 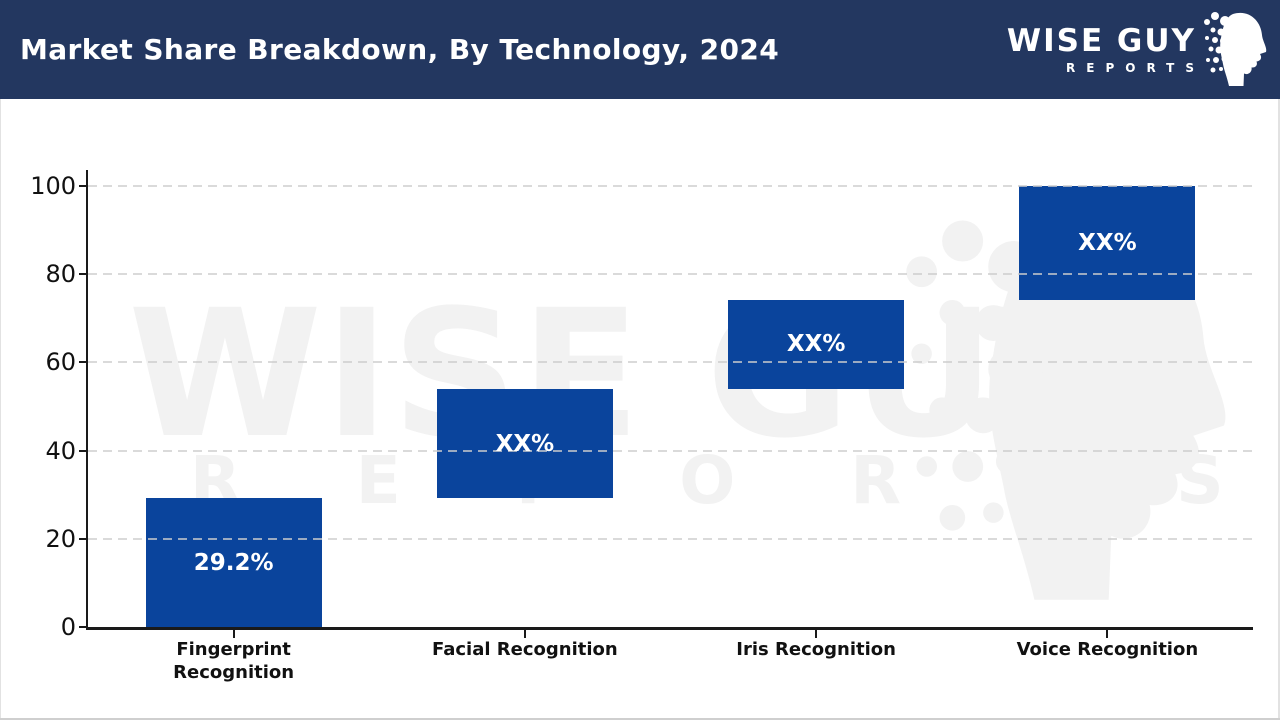 What do you see at coordinates (1101, 40) in the screenshot?
I see `logo-name: WISE GUY` at bounding box center [1101, 40].